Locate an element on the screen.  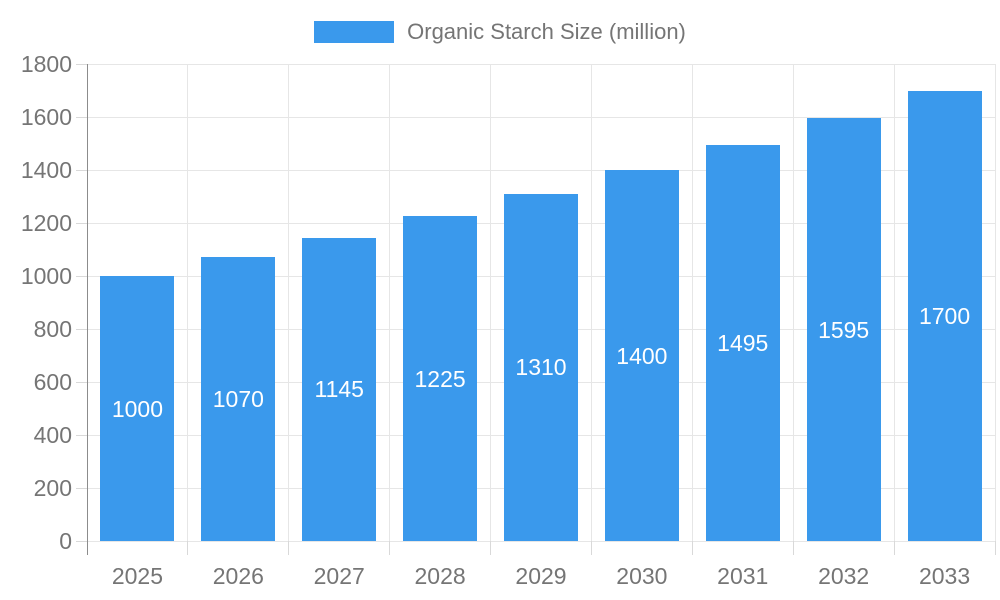
x-tick-label: 2026 is located at coordinates (238, 576).